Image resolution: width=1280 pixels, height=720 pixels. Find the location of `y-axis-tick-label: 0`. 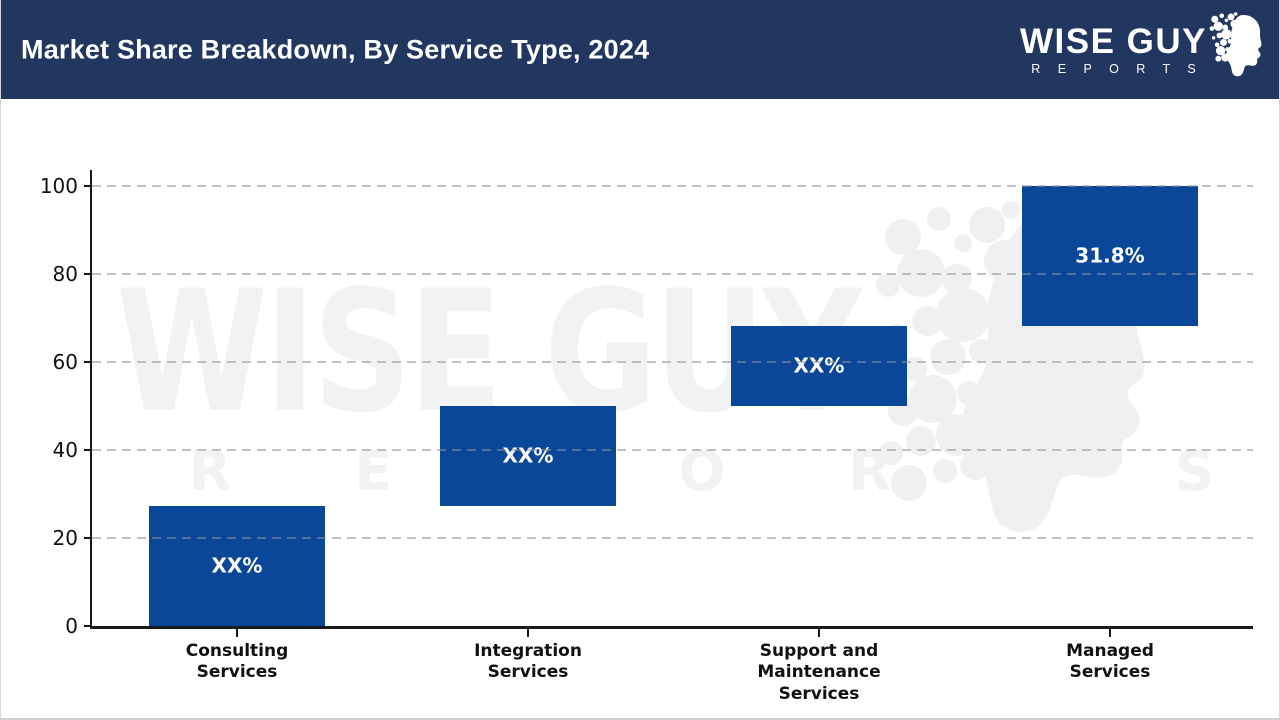

y-axis-tick-label: 0 is located at coordinates (71, 626).